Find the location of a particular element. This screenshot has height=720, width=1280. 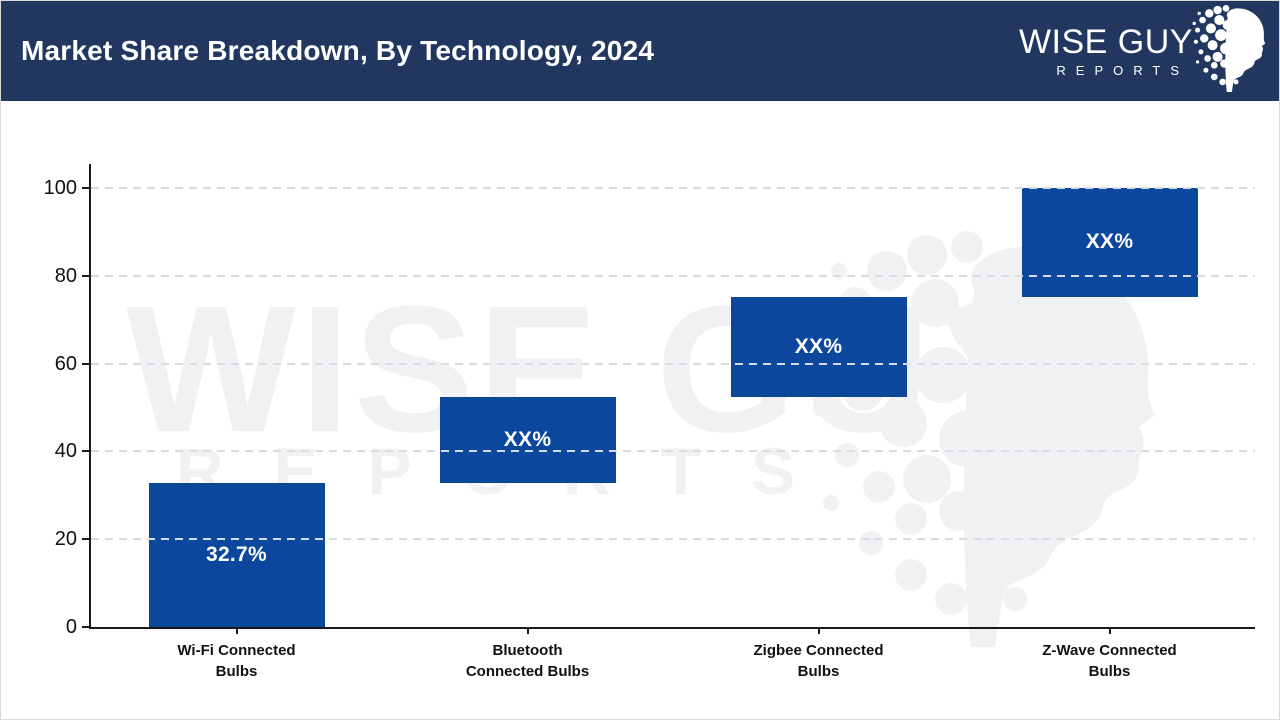

y-tick-label-0: 0 is located at coordinates (71, 627).